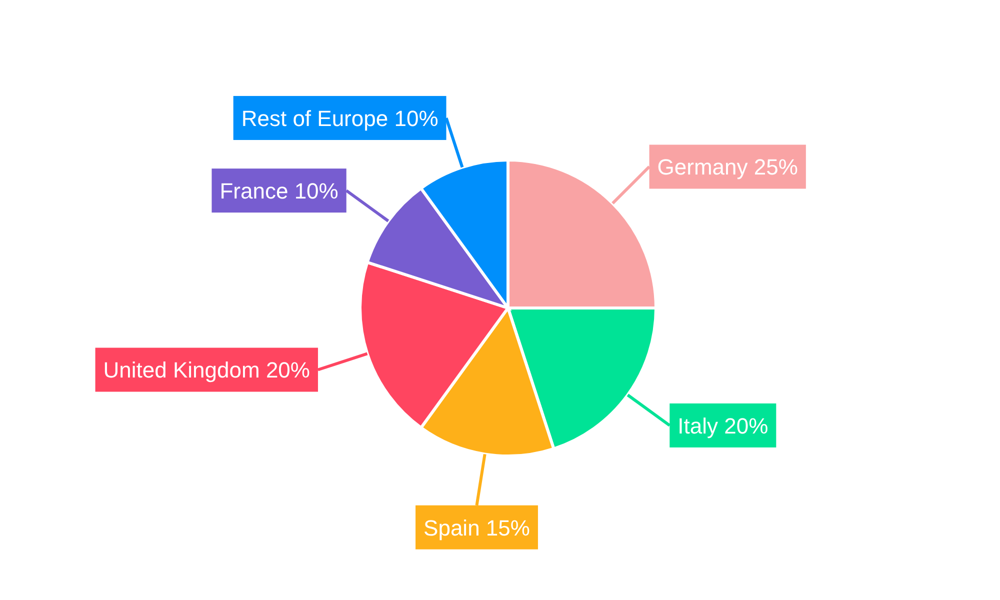  I want to click on slice-label: Spain, so click(455, 527).